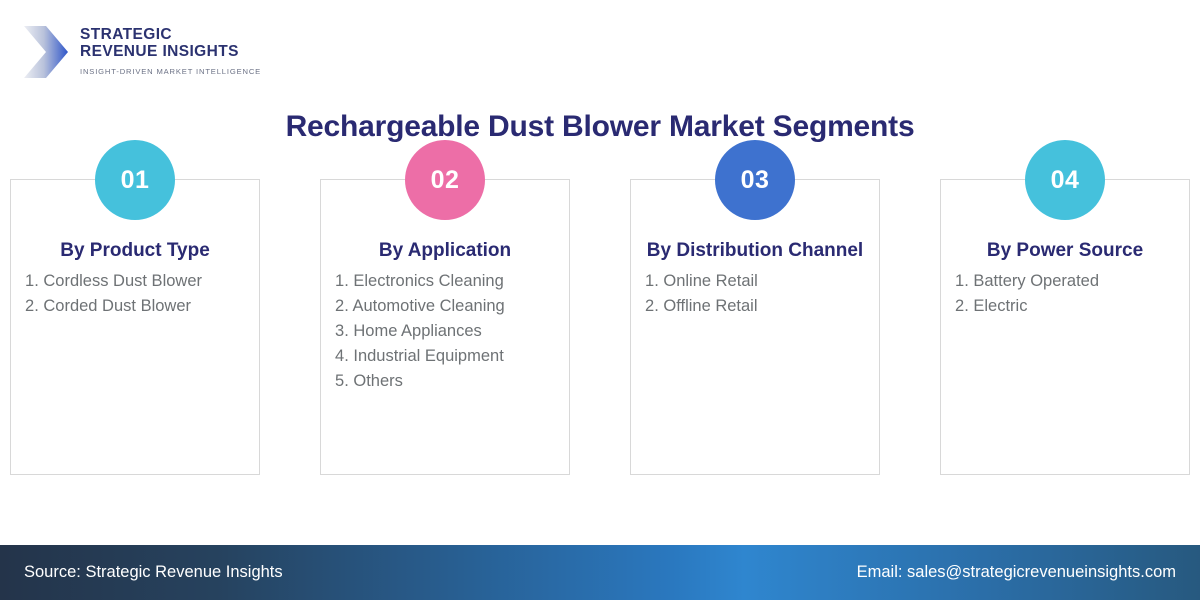 The height and width of the screenshot is (600, 1200). Describe the element at coordinates (1036, 281) in the screenshot. I see `list-item: Battery Operated` at that location.